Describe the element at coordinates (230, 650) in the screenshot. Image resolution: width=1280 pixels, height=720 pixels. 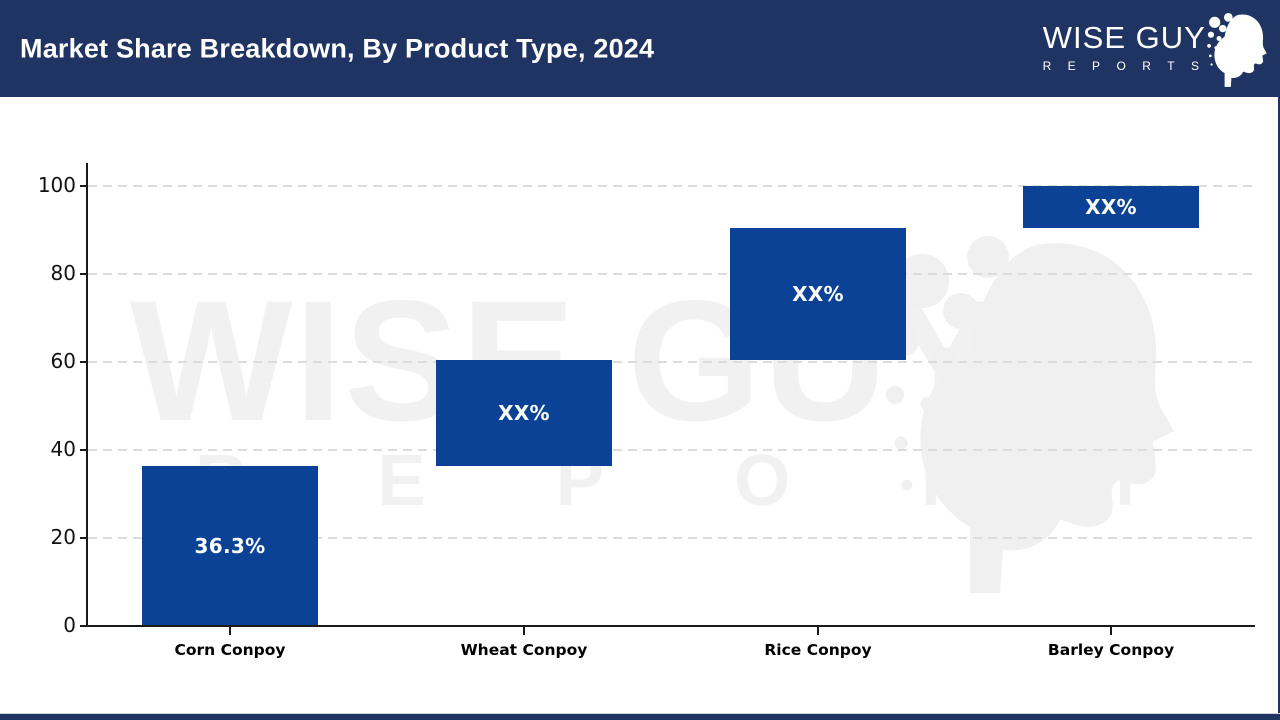
I see `x-axis-category-label: Corn Conpoy` at that location.